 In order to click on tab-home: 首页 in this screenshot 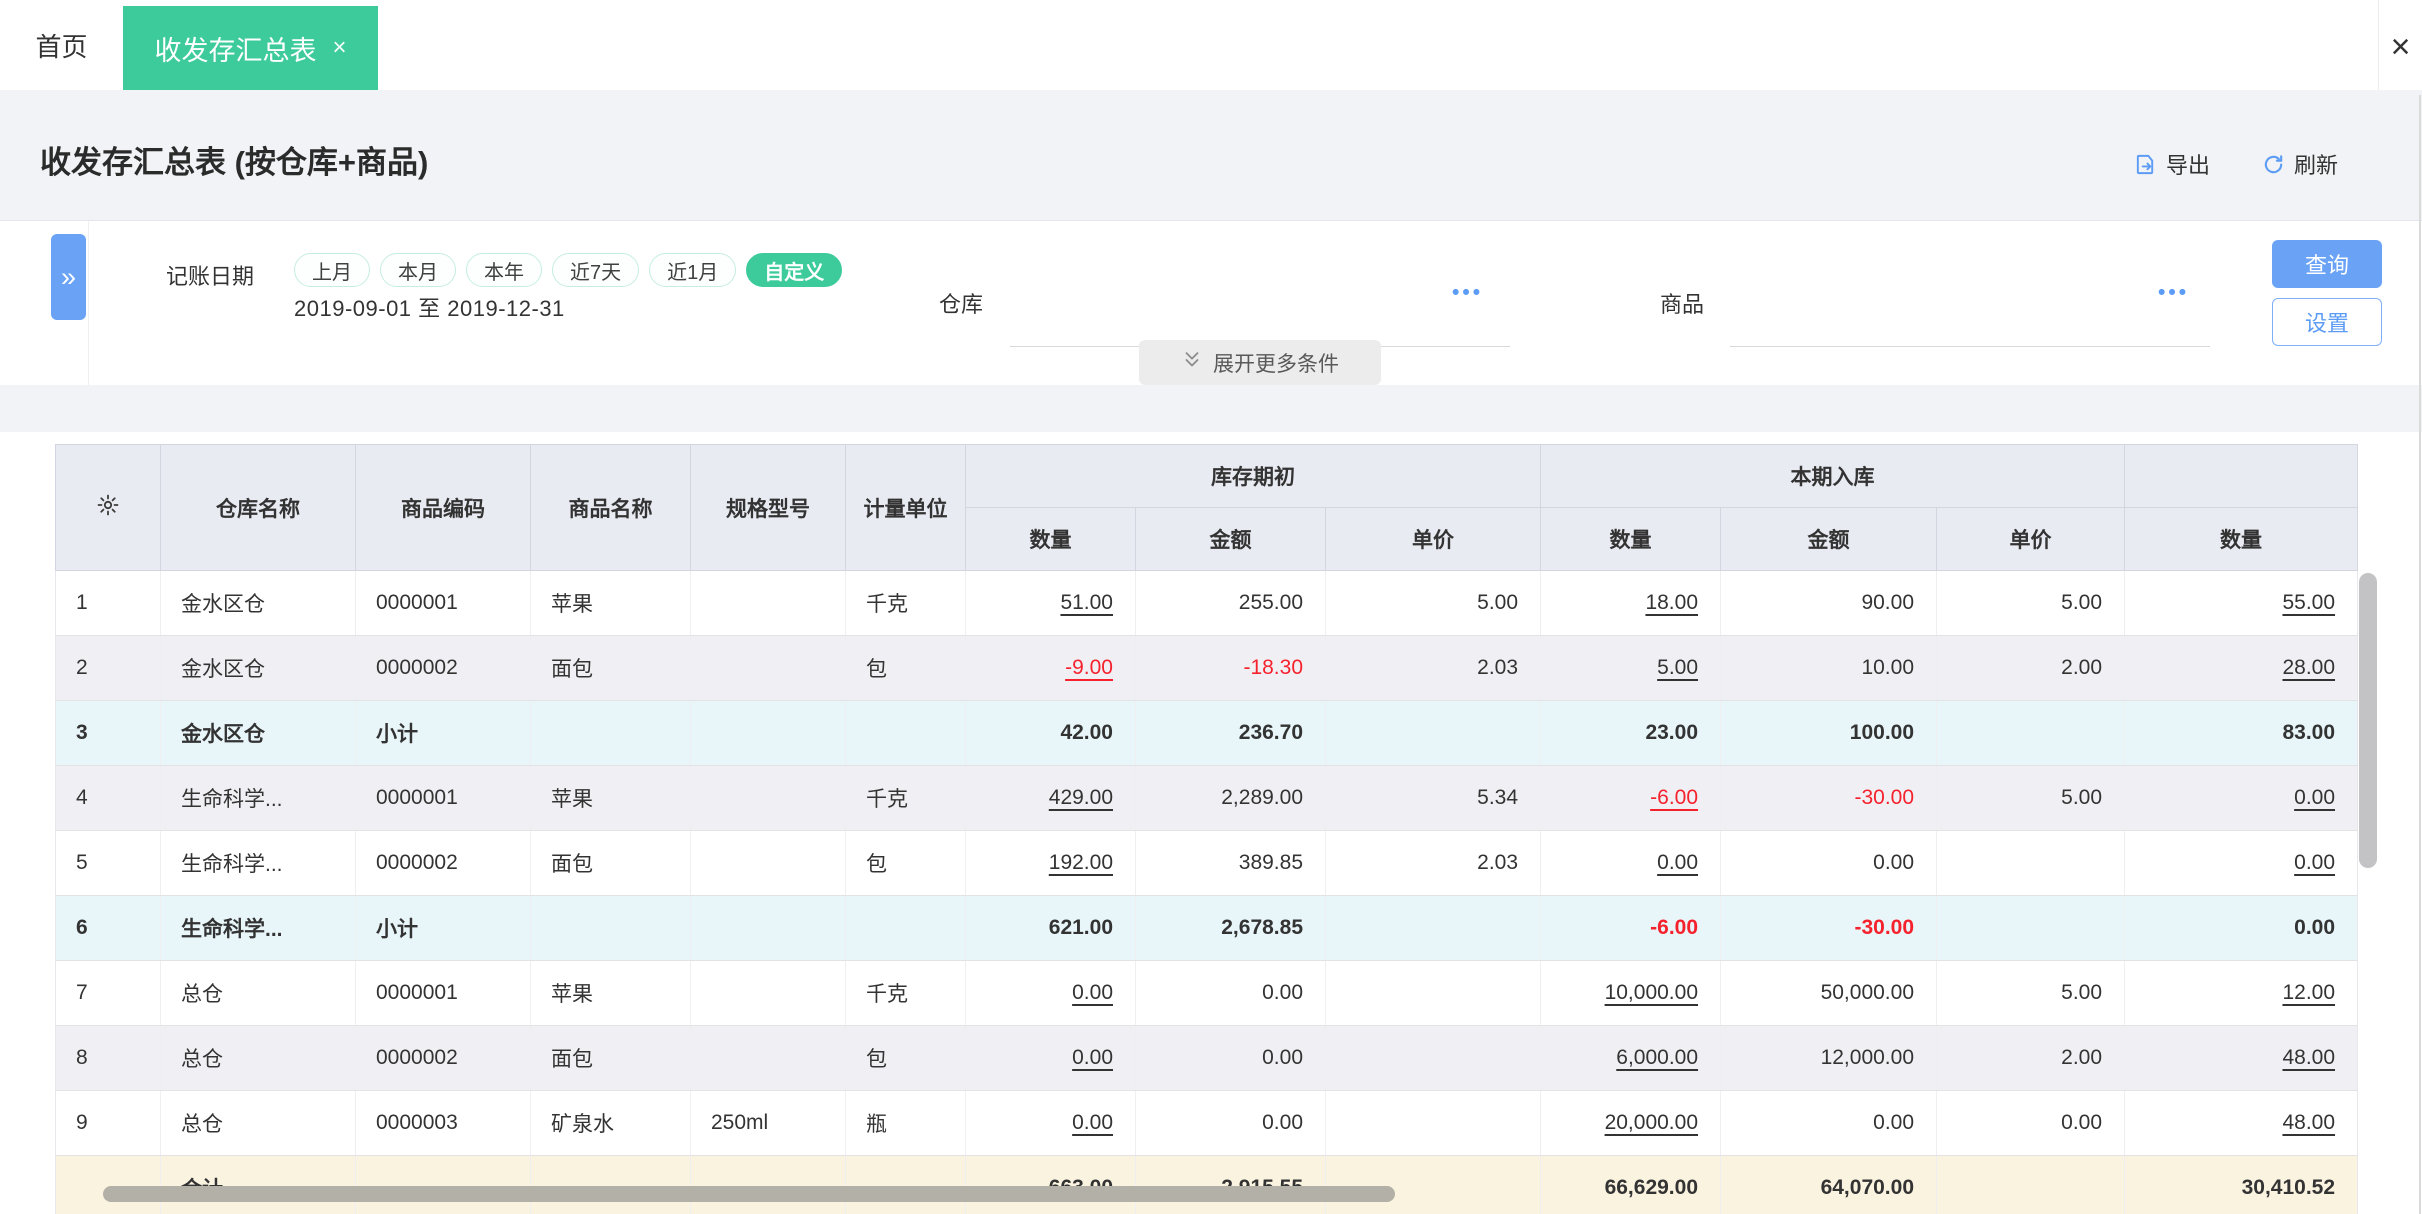, I will do `click(61, 46)`.